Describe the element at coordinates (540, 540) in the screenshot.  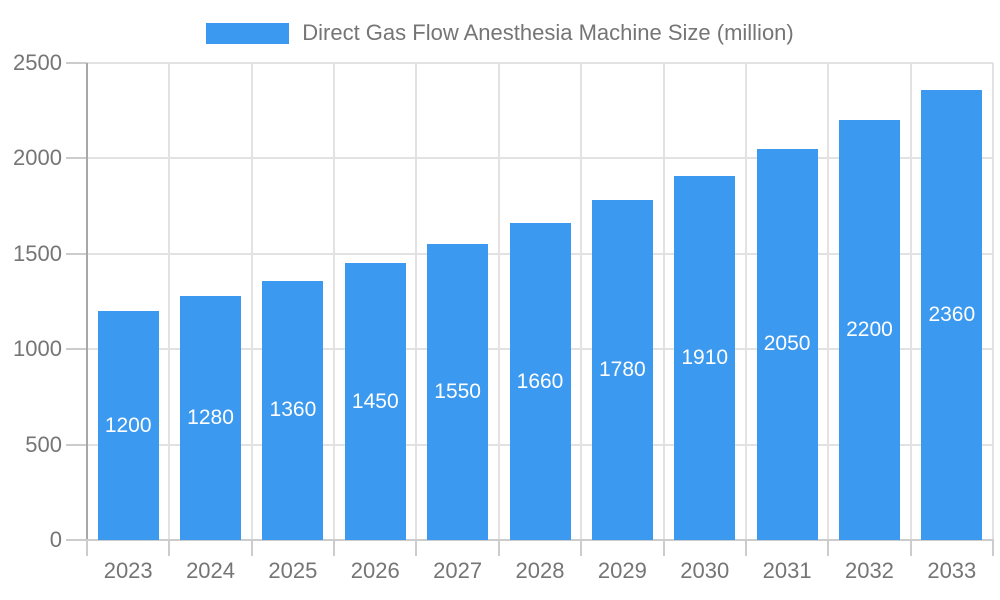
I see `x-axis-line` at that location.